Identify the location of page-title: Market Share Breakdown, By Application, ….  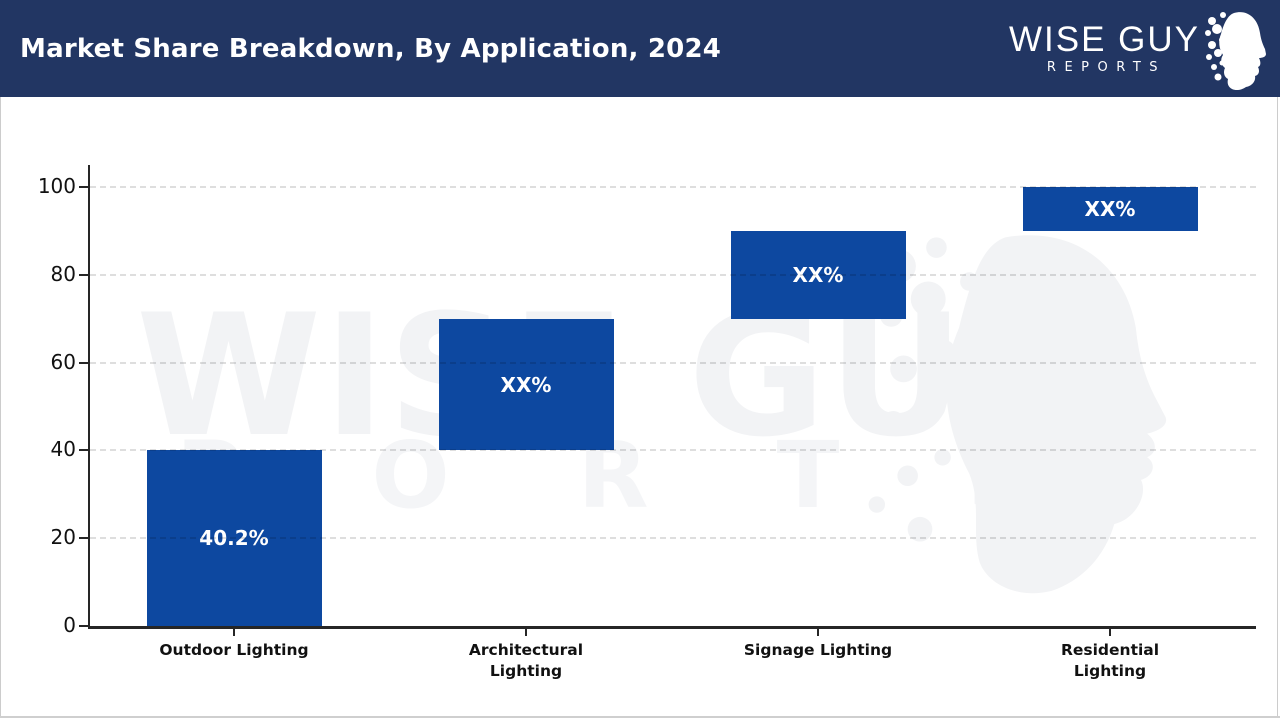
(371, 48).